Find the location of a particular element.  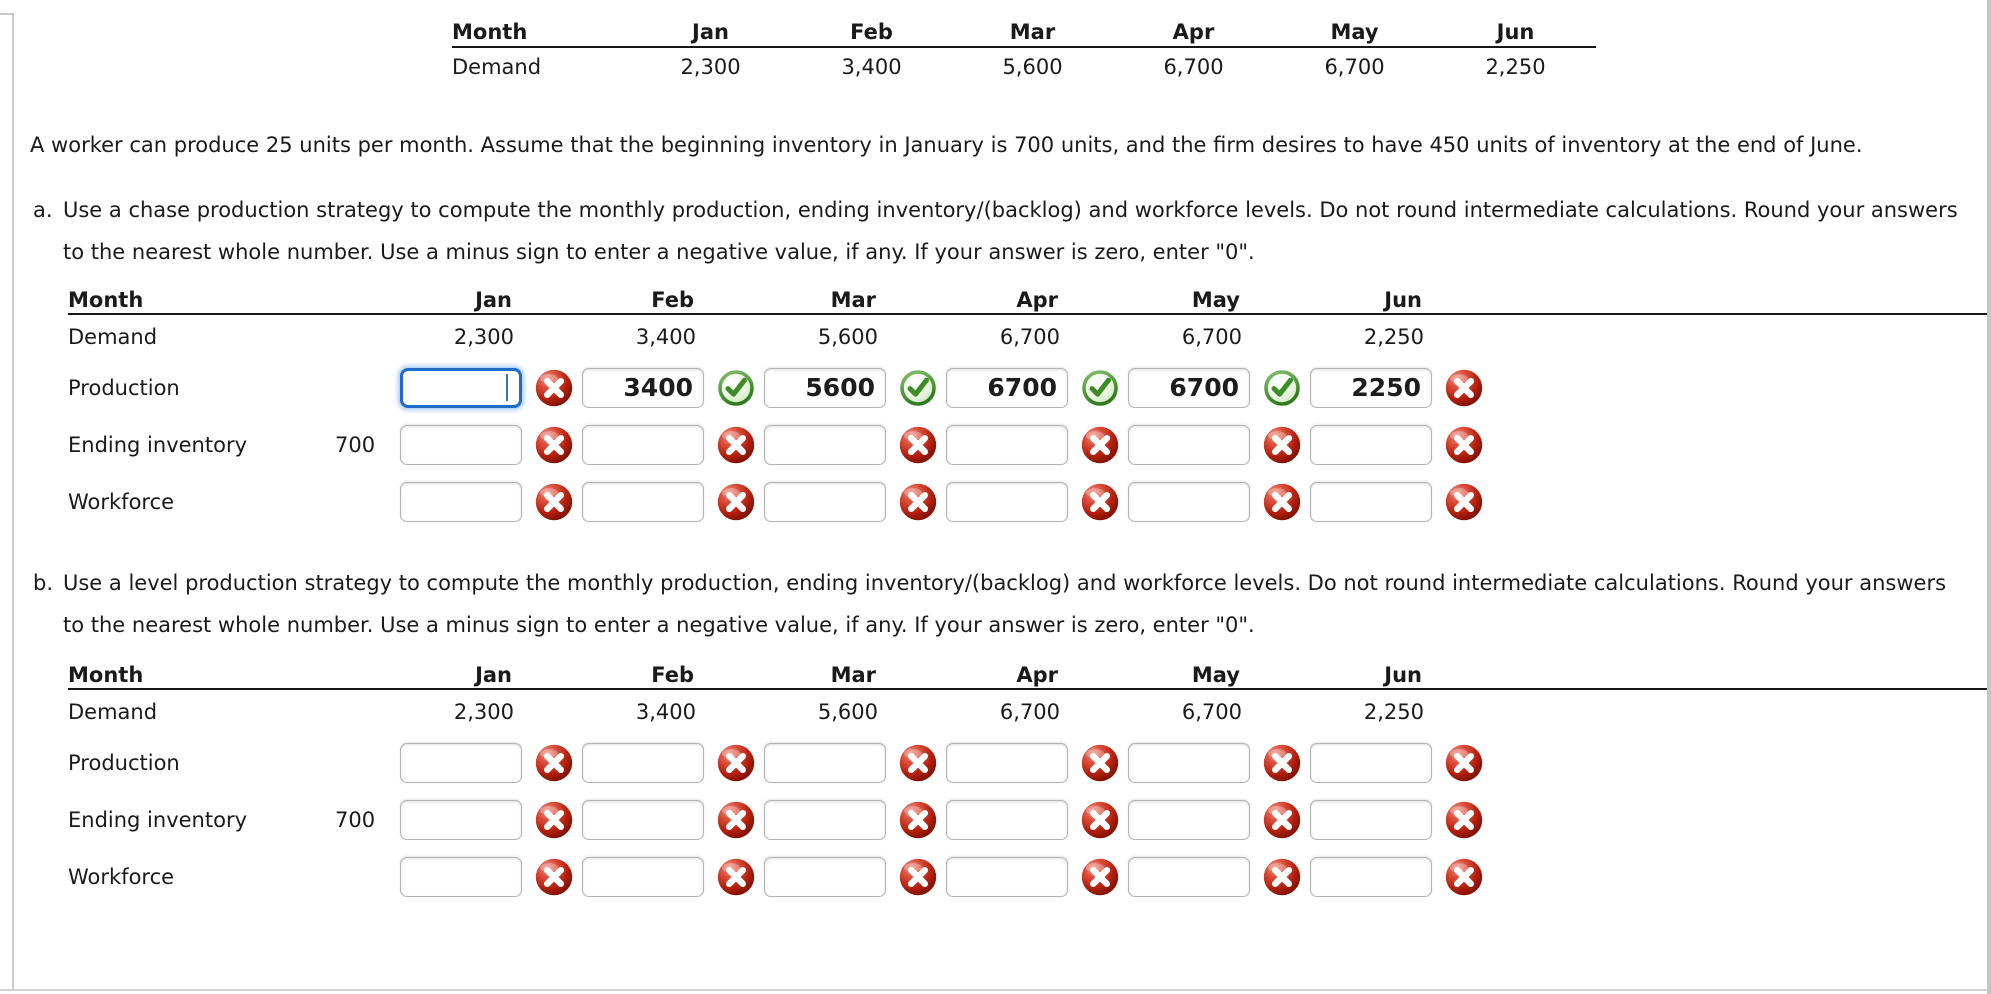

input-a-ending-mar is located at coordinates (825, 444).